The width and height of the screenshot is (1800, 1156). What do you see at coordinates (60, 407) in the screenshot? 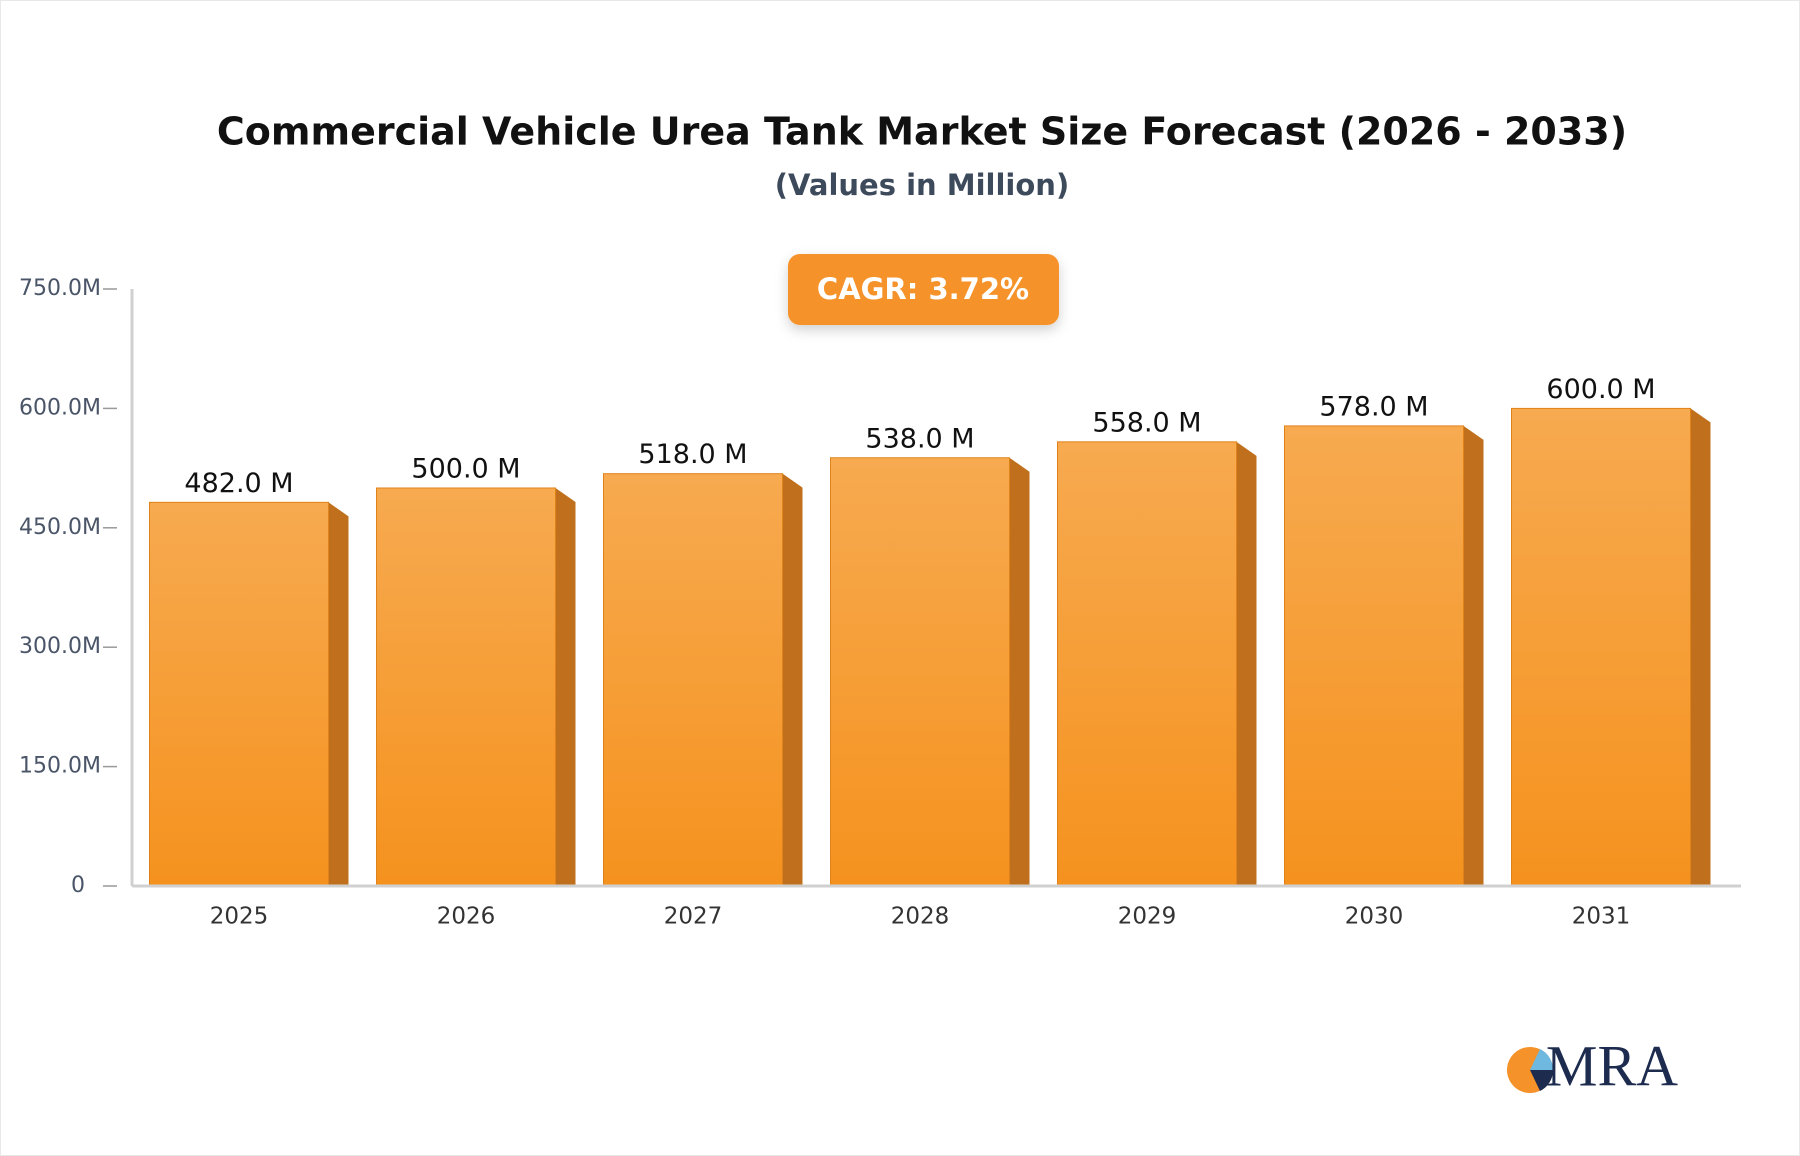
I see `y-tick-label: 600.0M` at bounding box center [60, 407].